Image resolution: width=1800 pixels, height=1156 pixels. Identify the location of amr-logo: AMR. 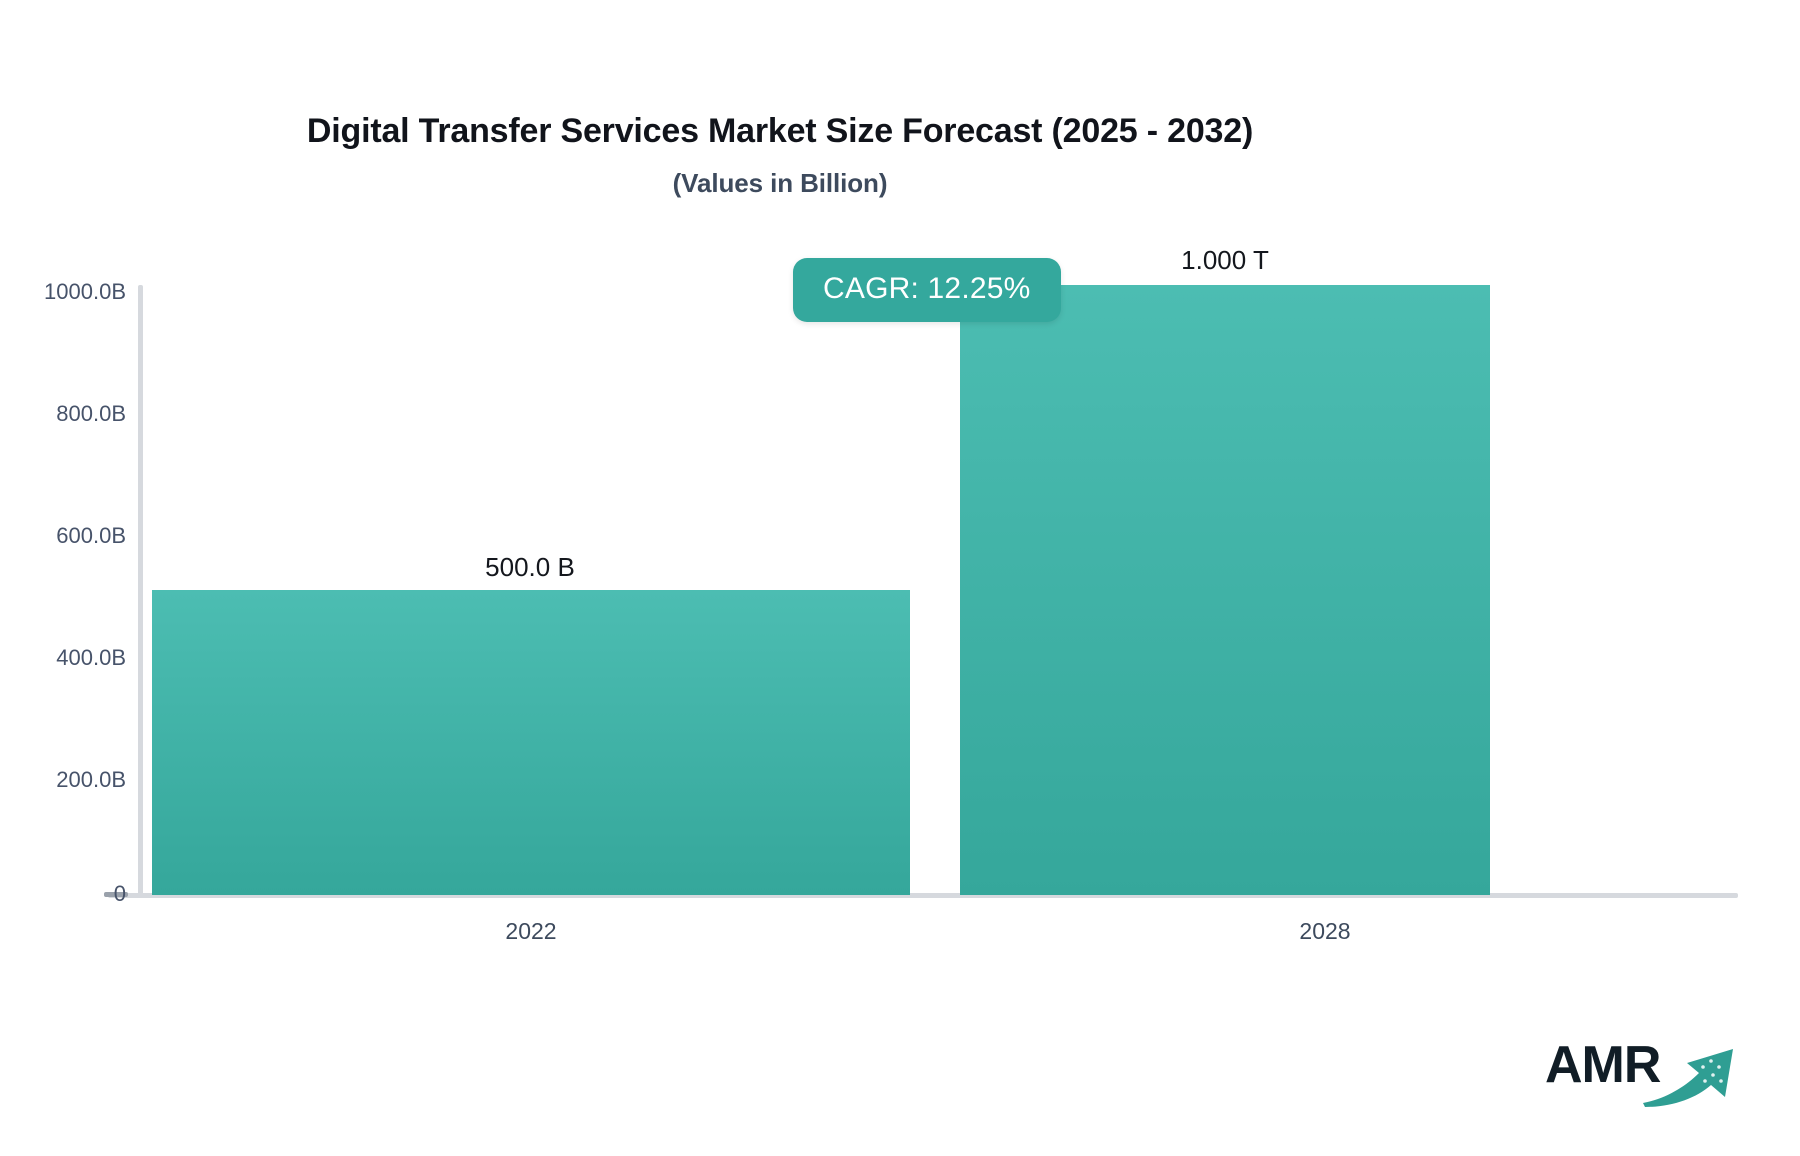
(1645, 1075).